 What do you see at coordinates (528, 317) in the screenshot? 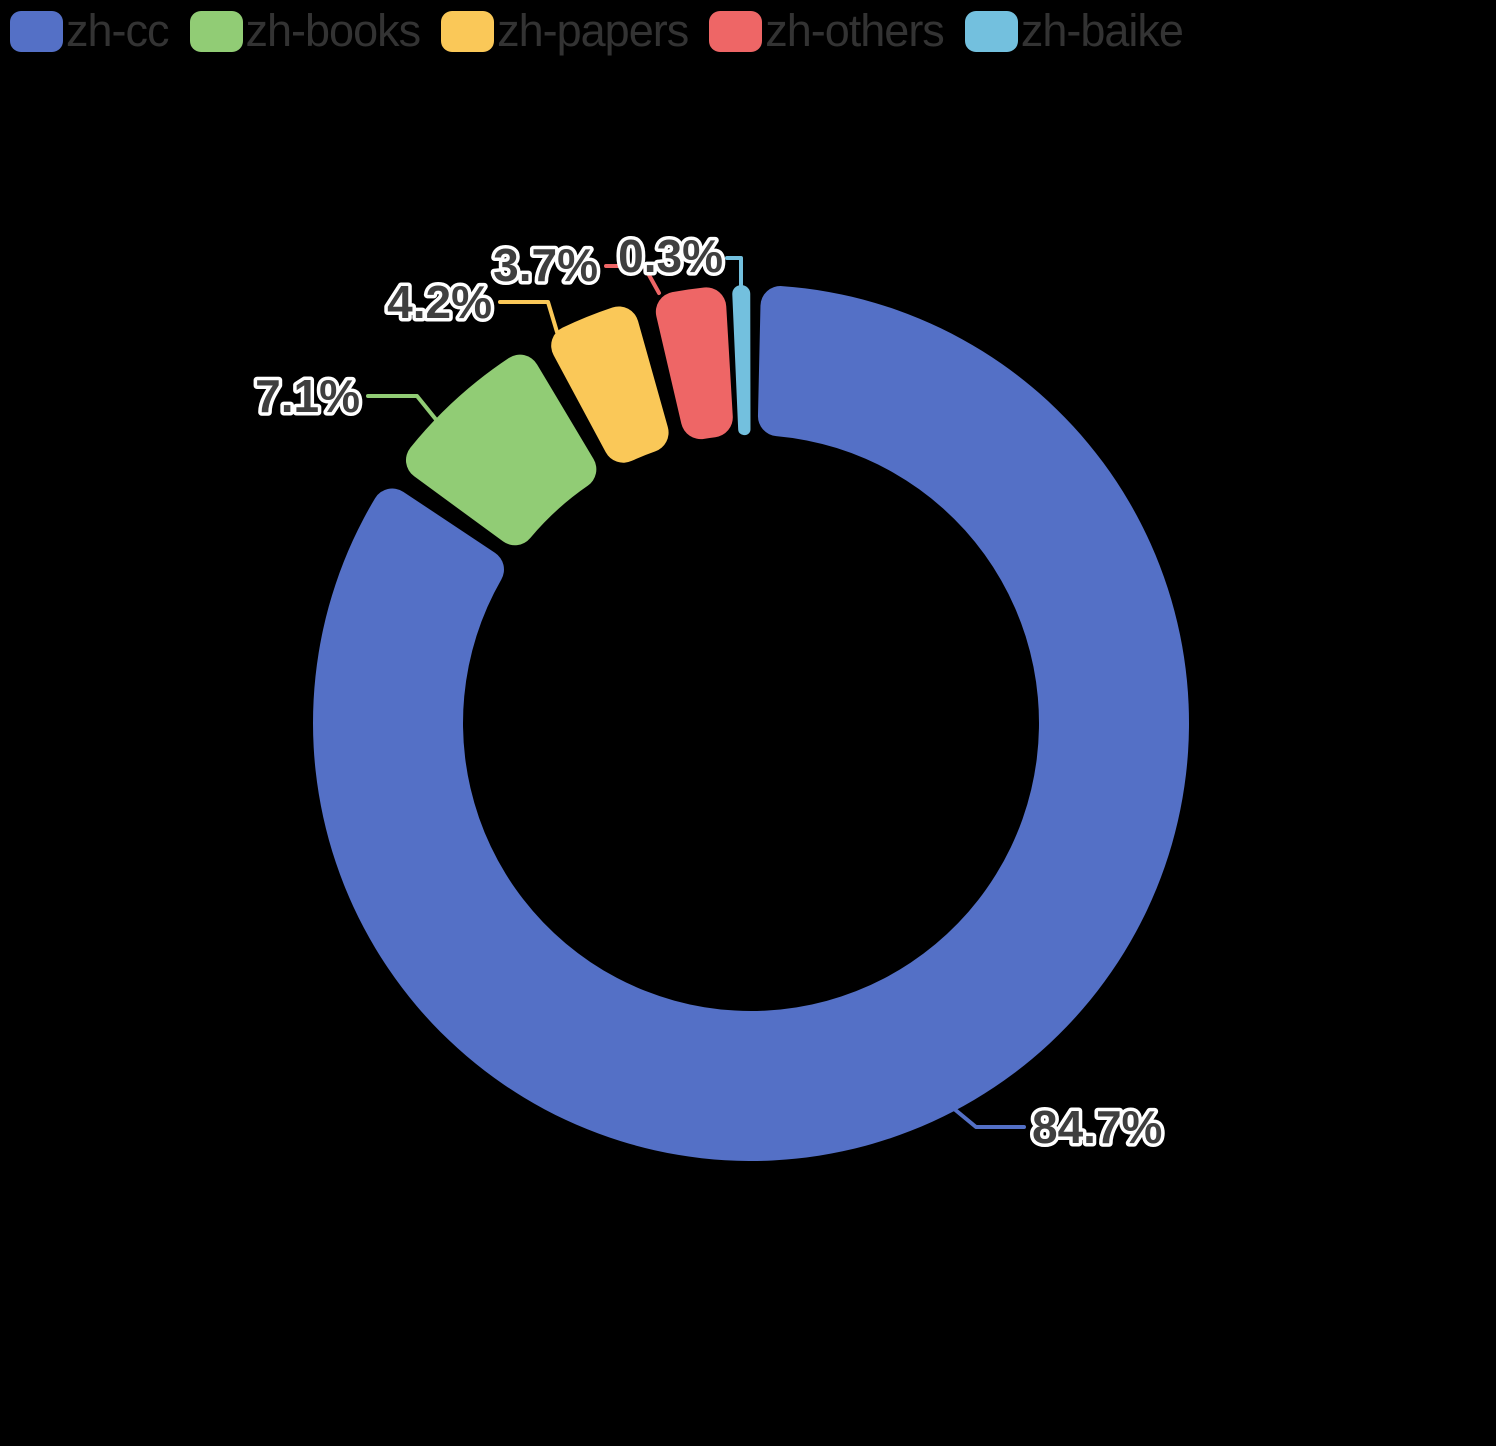
I see `label-line-zh-papers` at bounding box center [528, 317].